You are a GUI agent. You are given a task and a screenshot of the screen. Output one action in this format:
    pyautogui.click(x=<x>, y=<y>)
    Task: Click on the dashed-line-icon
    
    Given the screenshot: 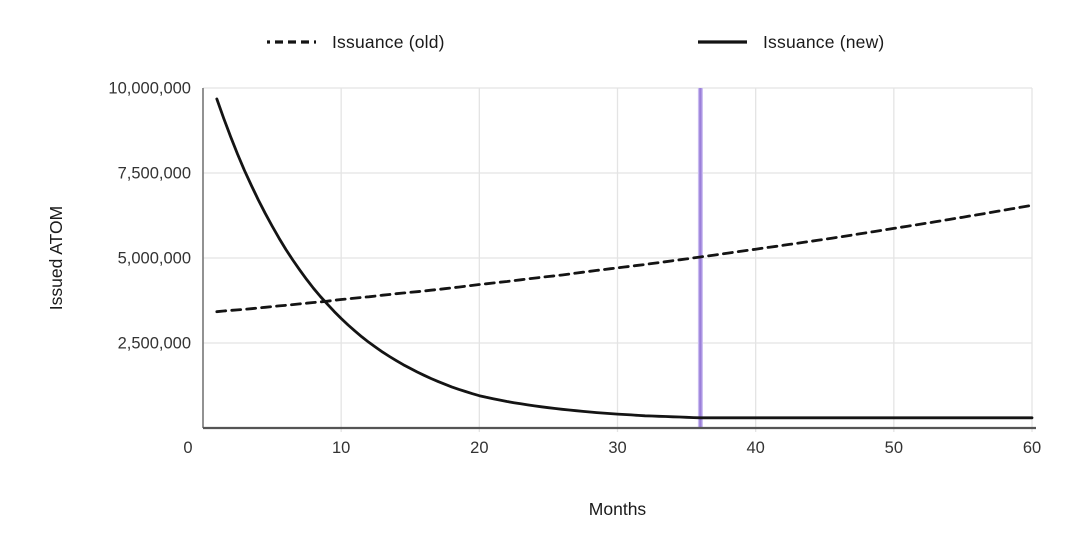 What is the action you would take?
    pyautogui.click(x=291, y=42)
    